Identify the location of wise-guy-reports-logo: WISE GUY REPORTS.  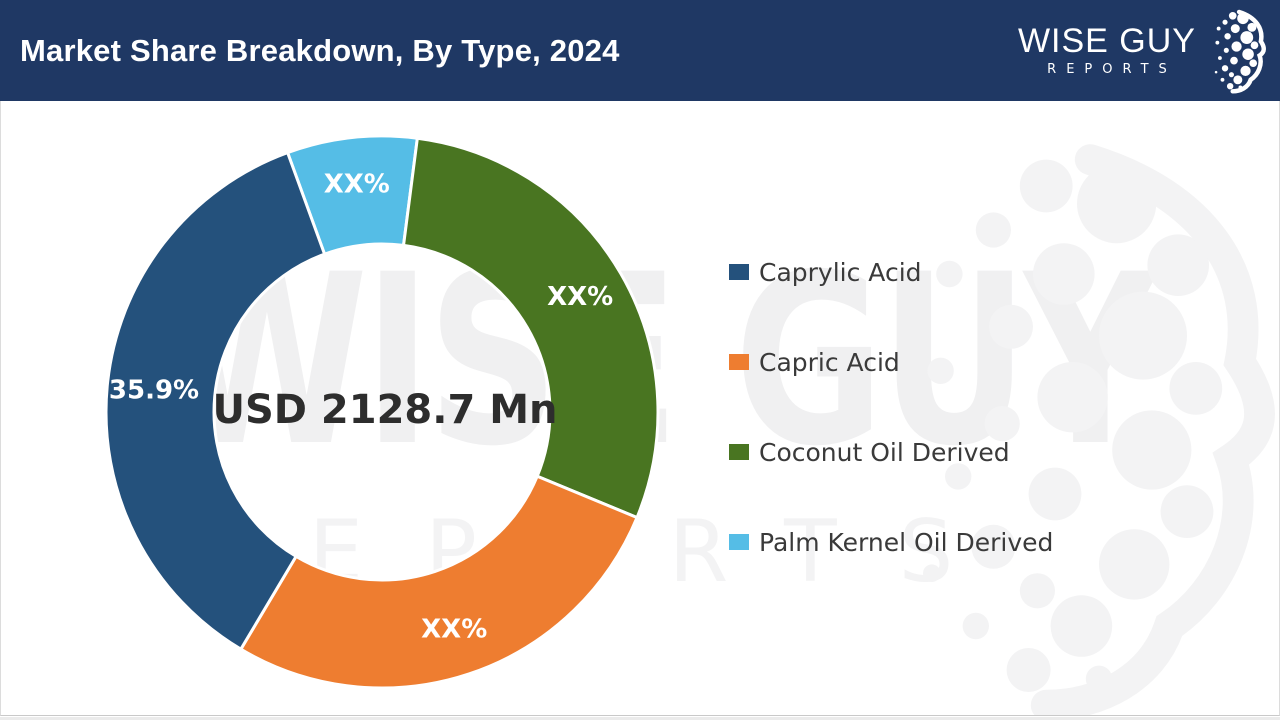
(1142, 51).